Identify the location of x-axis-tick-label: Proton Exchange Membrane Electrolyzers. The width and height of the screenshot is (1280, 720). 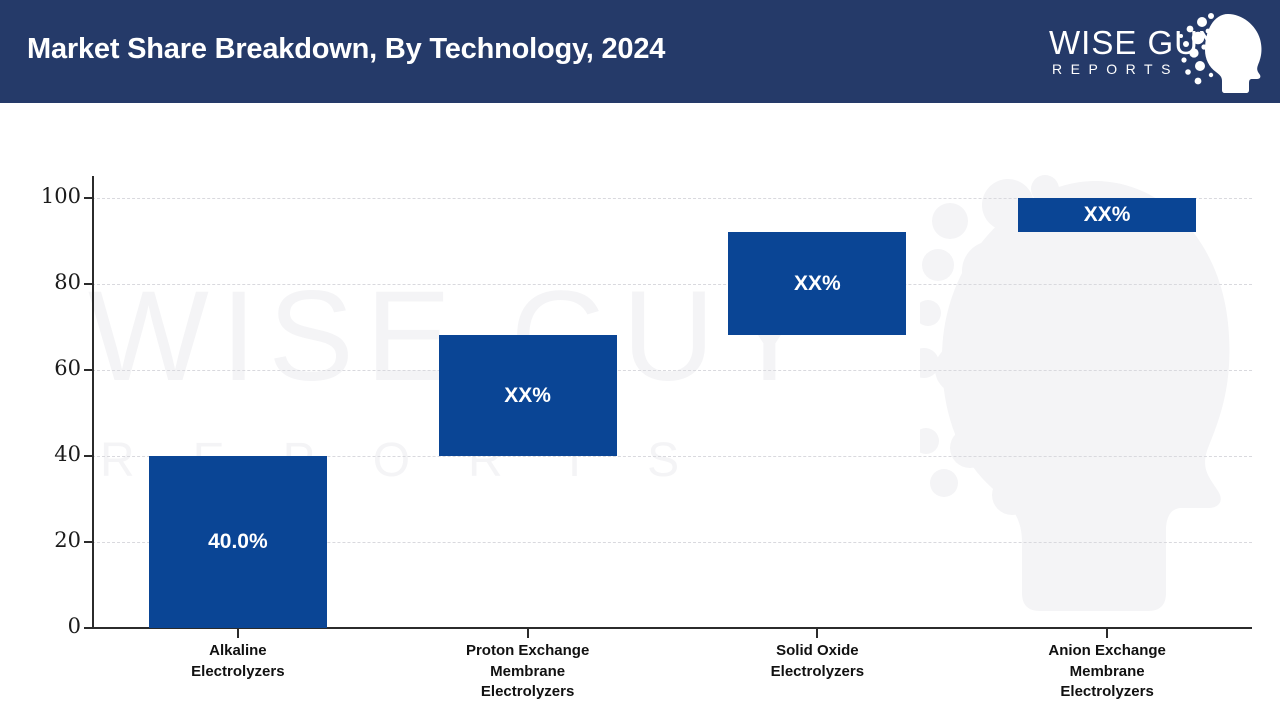
(528, 672).